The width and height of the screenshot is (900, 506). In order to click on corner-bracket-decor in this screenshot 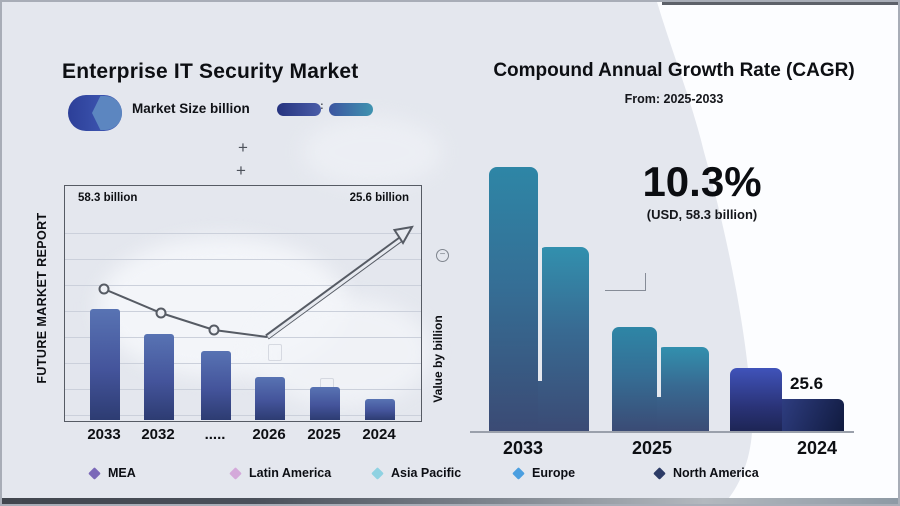, I will do `click(625, 282)`.